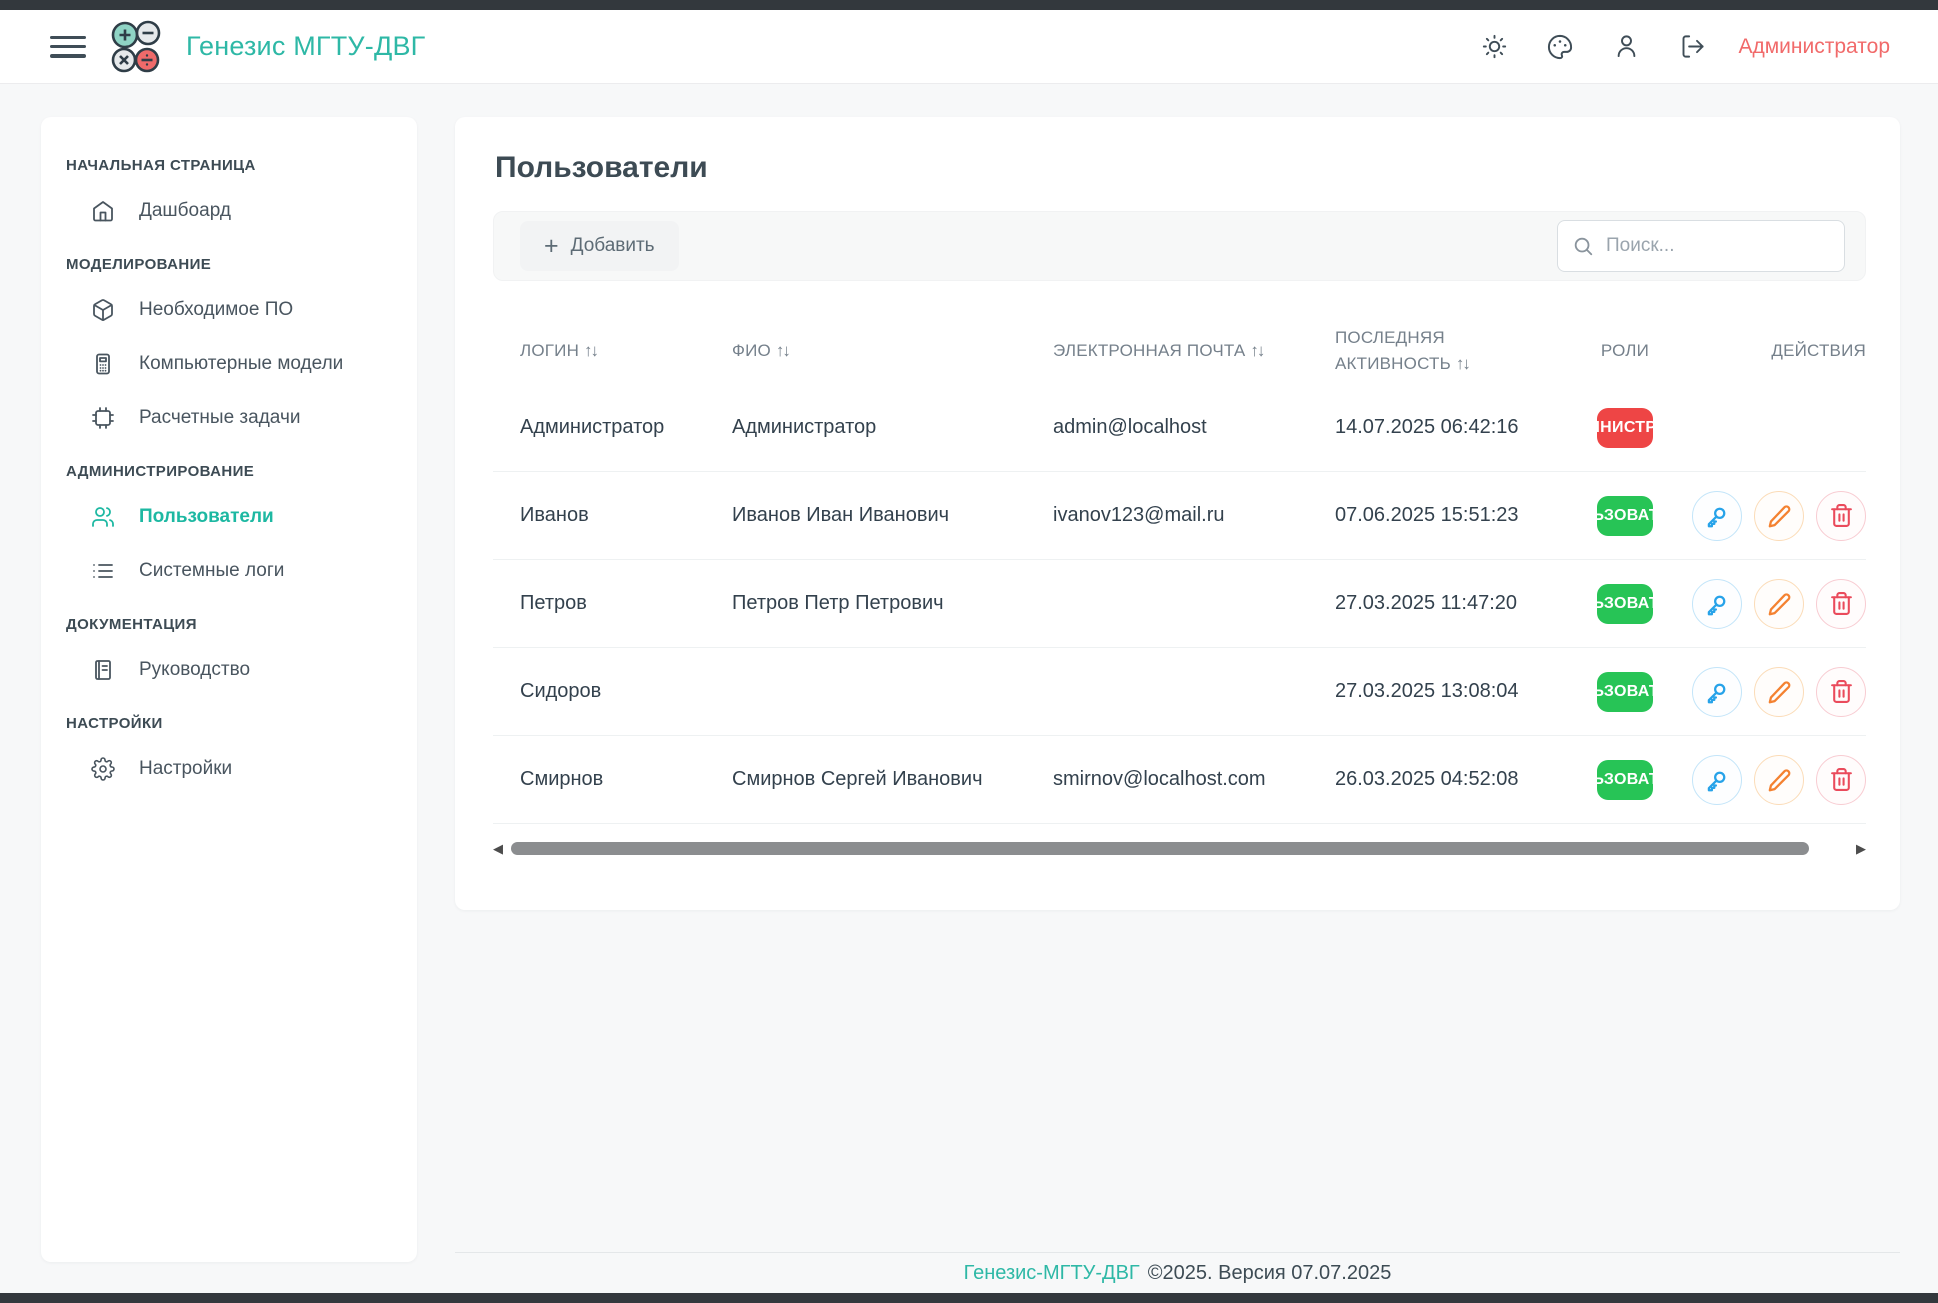 The image size is (1938, 1303). What do you see at coordinates (1159, 350) in the screenshot?
I see `column-header-email: ЭЛЕКТРОННАЯ ПОЧТА ↑↓` at bounding box center [1159, 350].